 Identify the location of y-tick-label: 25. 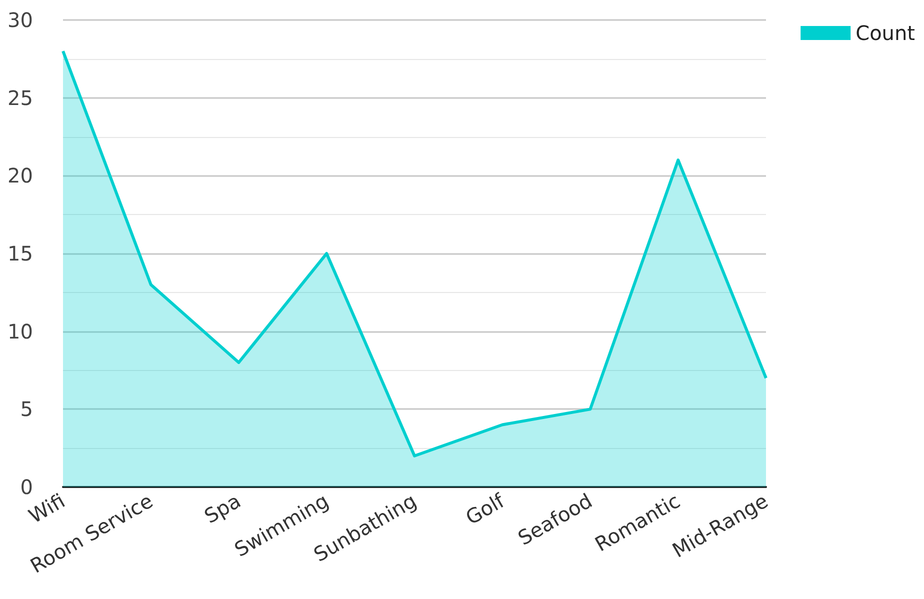
(20, 98).